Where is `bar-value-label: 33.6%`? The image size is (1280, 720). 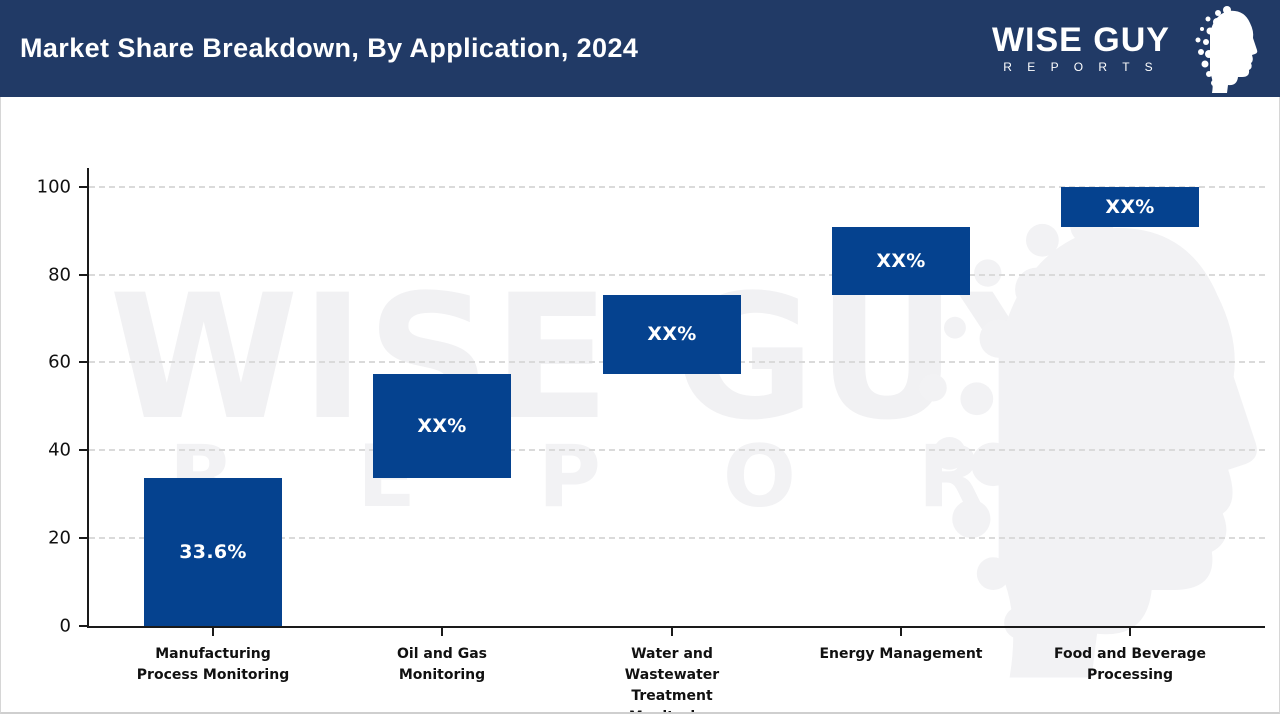
bar-value-label: 33.6% is located at coordinates (213, 552).